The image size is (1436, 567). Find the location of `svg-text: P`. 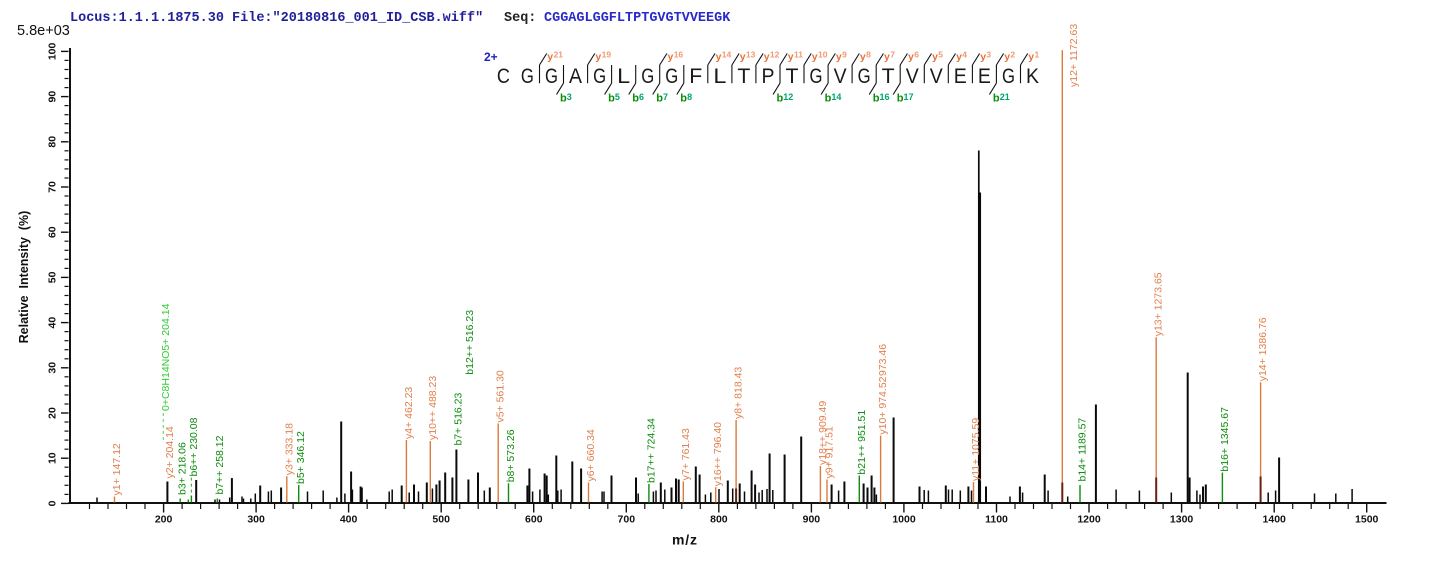

svg-text: P is located at coordinates (768, 76).